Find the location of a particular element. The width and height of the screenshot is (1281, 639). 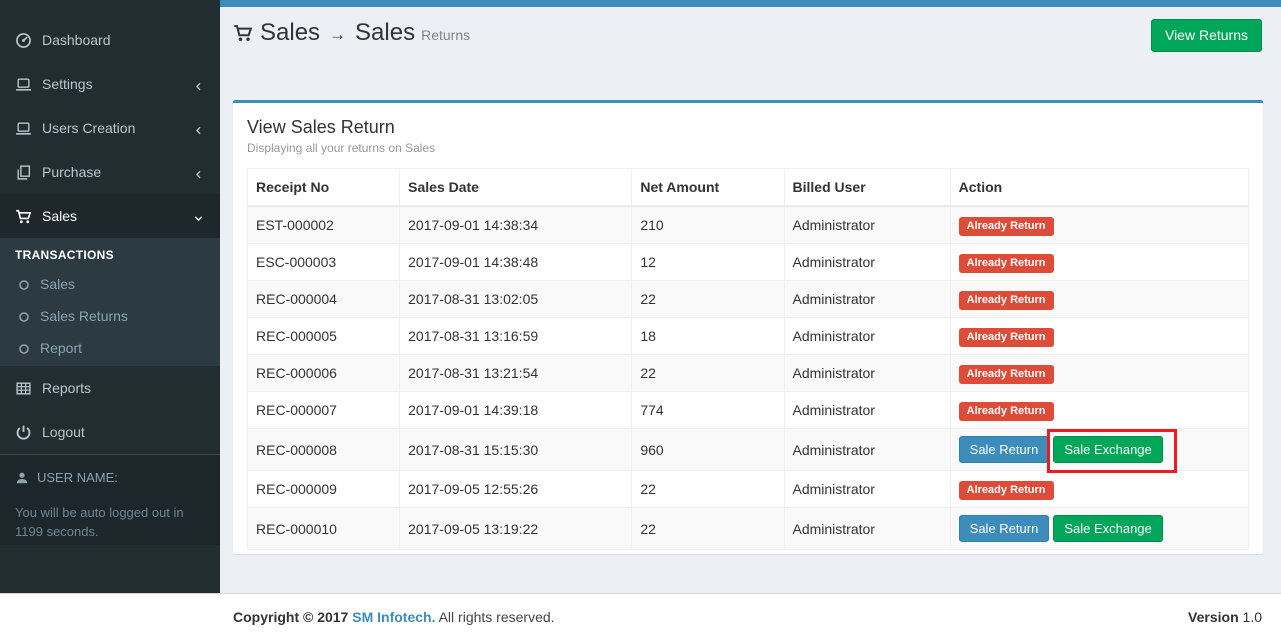

chevron-down-icon is located at coordinates (198, 216).